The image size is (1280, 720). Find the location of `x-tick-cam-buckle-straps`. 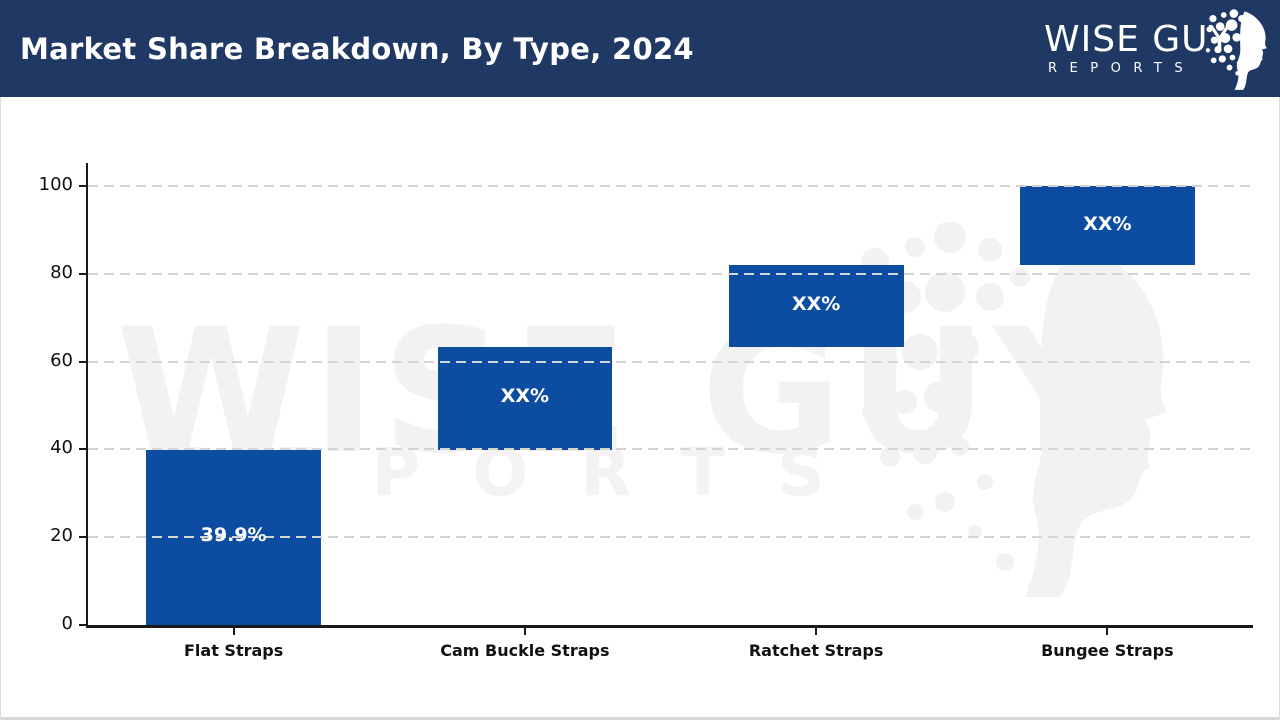

x-tick-cam-buckle-straps is located at coordinates (524, 631).